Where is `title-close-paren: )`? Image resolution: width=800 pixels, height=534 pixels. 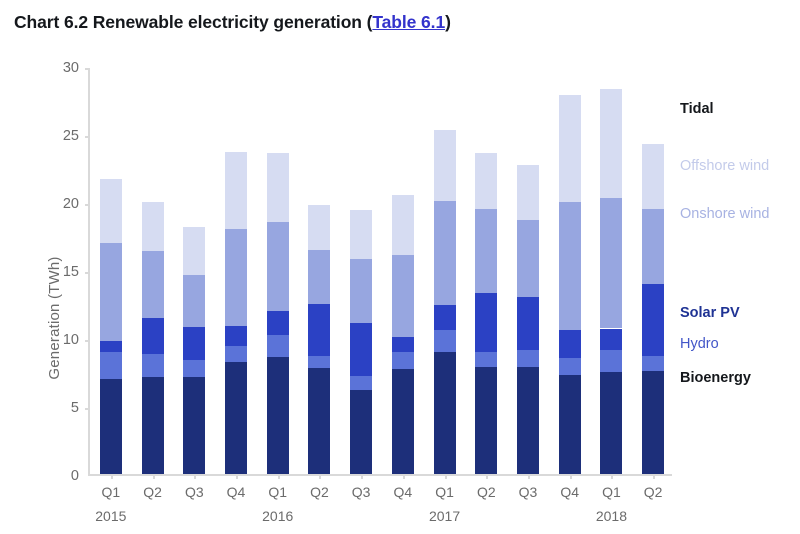 title-close-paren: ) is located at coordinates (448, 22).